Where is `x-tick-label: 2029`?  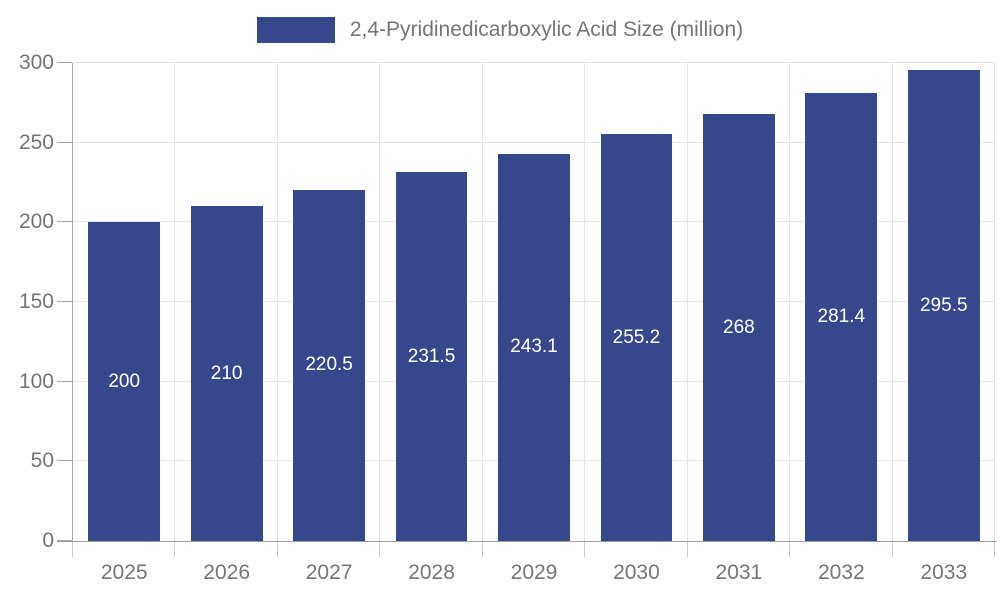
x-tick-label: 2029 is located at coordinates (534, 572).